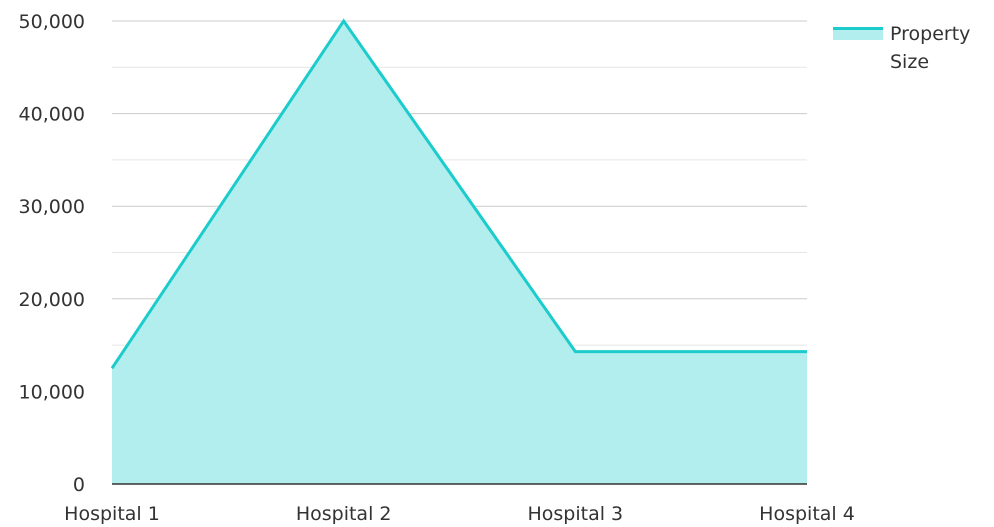  I want to click on x-tick-label: Hospital 3, so click(576, 514).